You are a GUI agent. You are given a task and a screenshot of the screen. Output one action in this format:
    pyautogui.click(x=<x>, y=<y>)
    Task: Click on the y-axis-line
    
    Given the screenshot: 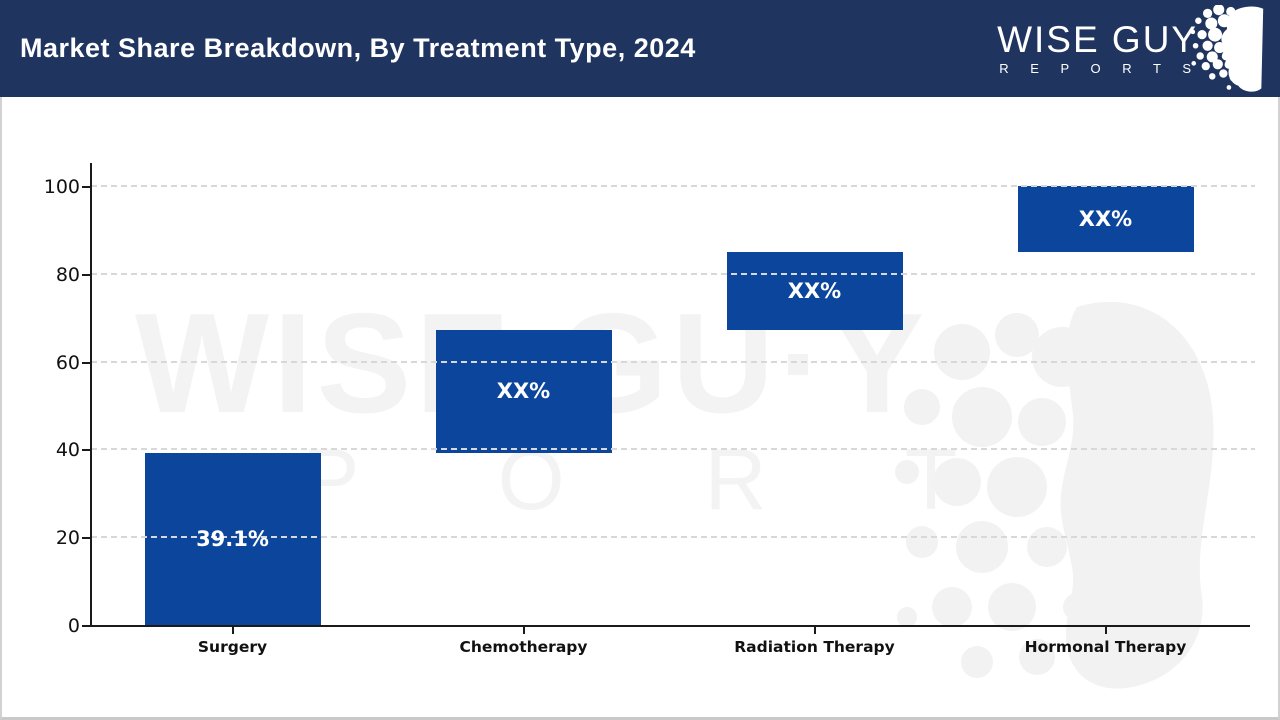 What is the action you would take?
    pyautogui.click(x=91, y=395)
    